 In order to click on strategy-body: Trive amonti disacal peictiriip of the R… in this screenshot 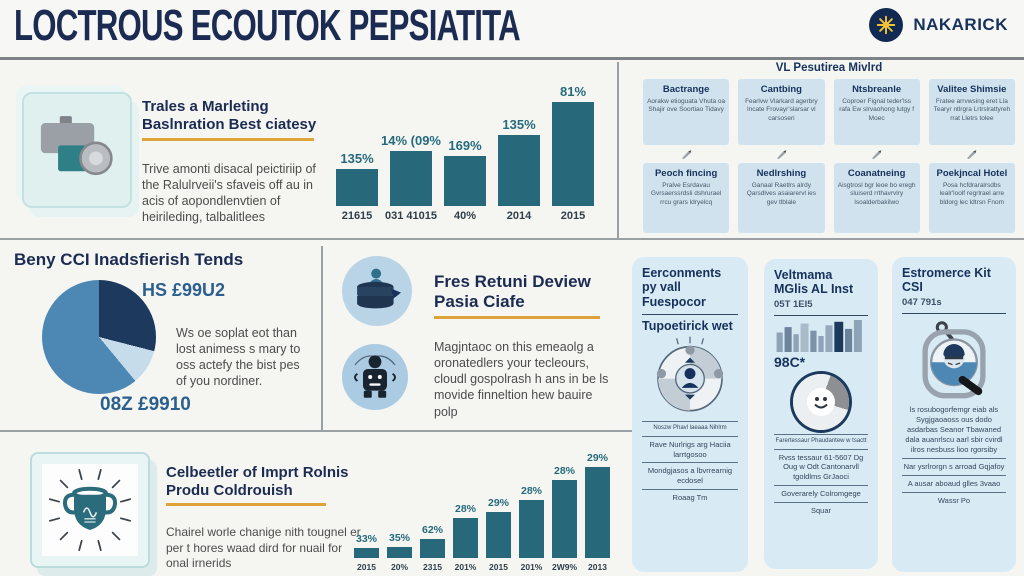, I will do `click(229, 193)`.